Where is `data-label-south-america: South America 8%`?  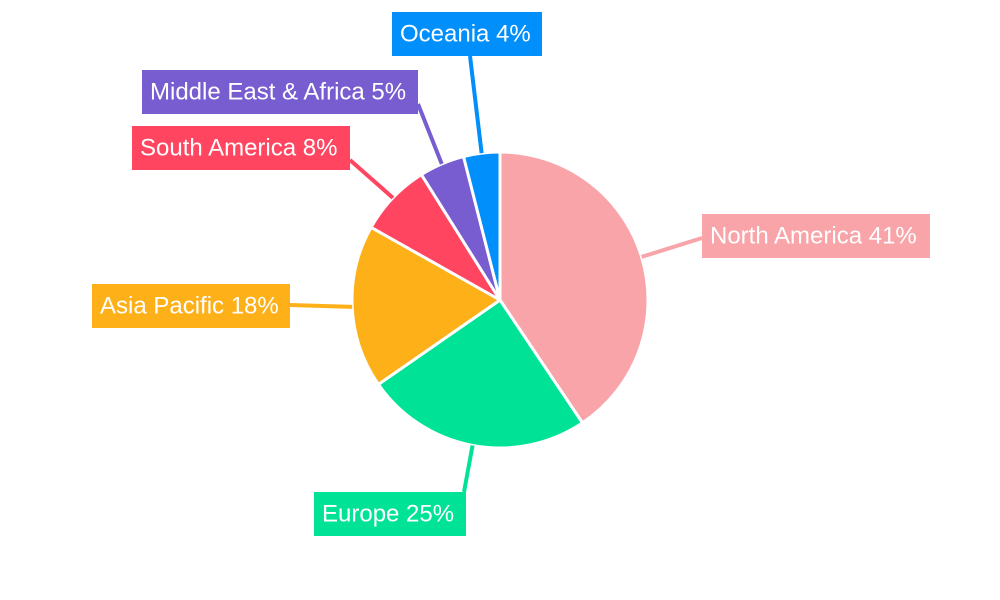 data-label-south-america: South America 8% is located at coordinates (241, 148).